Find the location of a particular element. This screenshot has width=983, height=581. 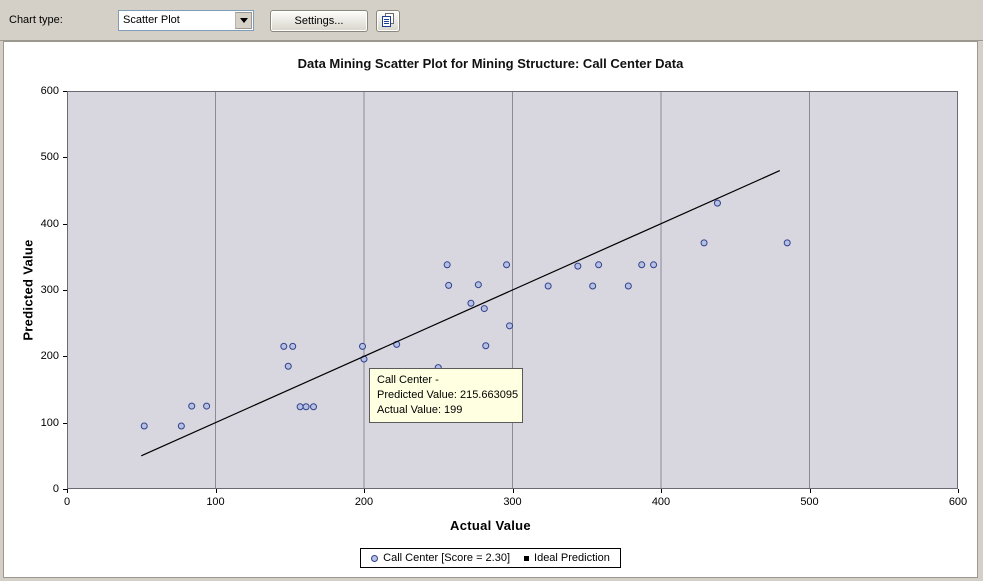

chevron-down-icon is located at coordinates (243, 20).